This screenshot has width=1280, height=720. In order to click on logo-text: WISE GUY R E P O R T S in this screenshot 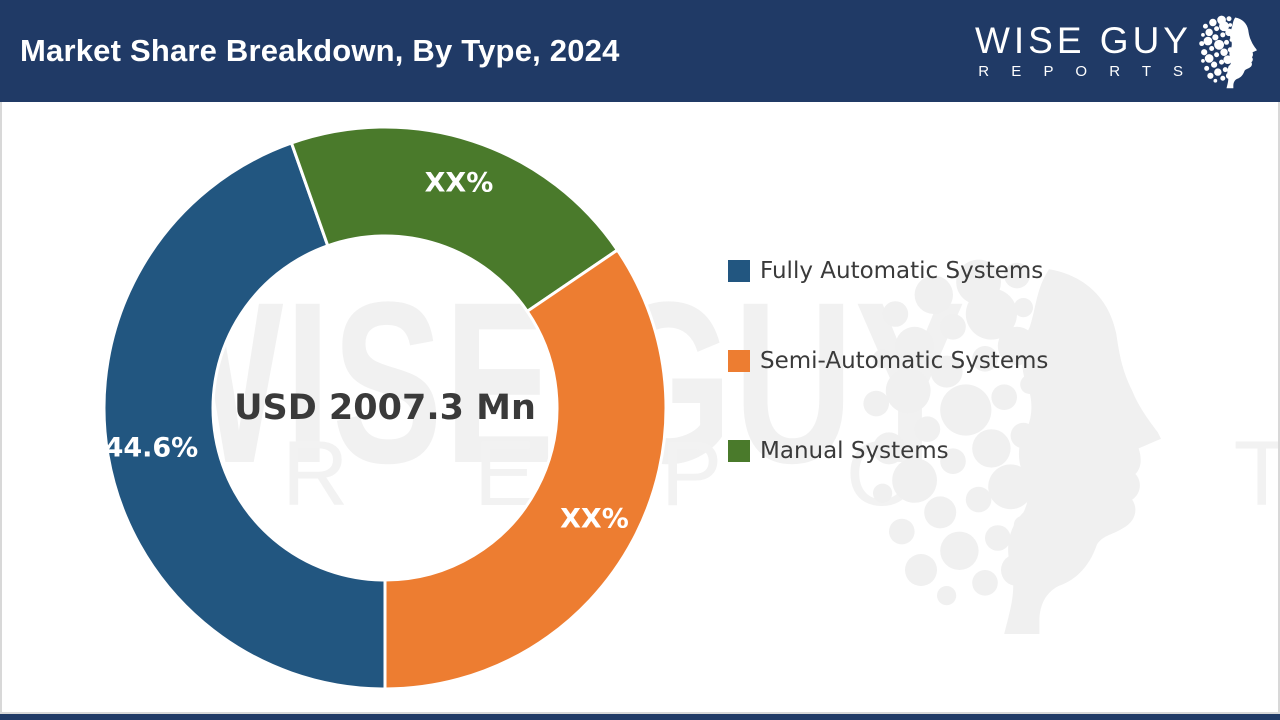, I will do `click(1083, 51)`.